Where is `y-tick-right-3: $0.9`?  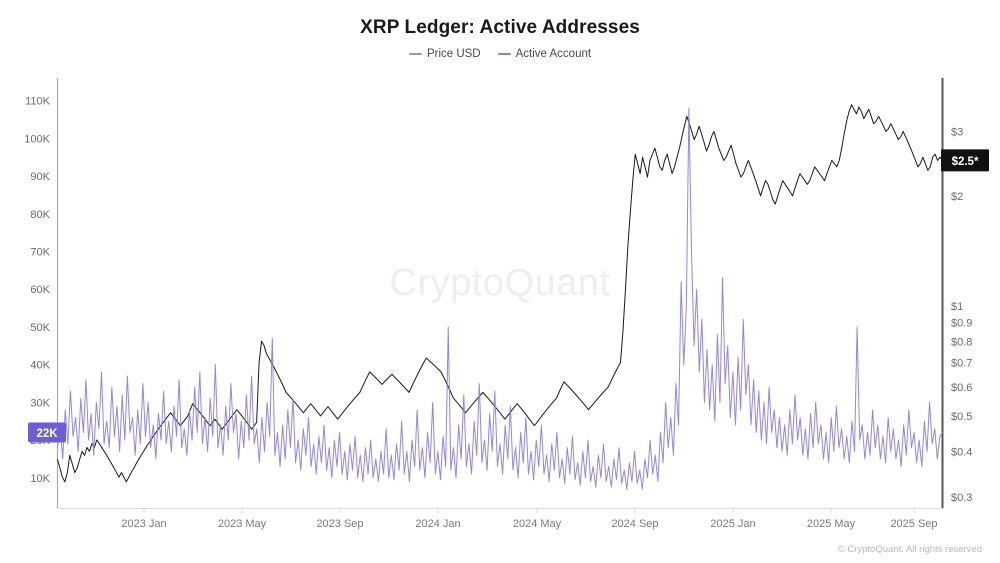 y-tick-right-3: $0.9 is located at coordinates (961, 324).